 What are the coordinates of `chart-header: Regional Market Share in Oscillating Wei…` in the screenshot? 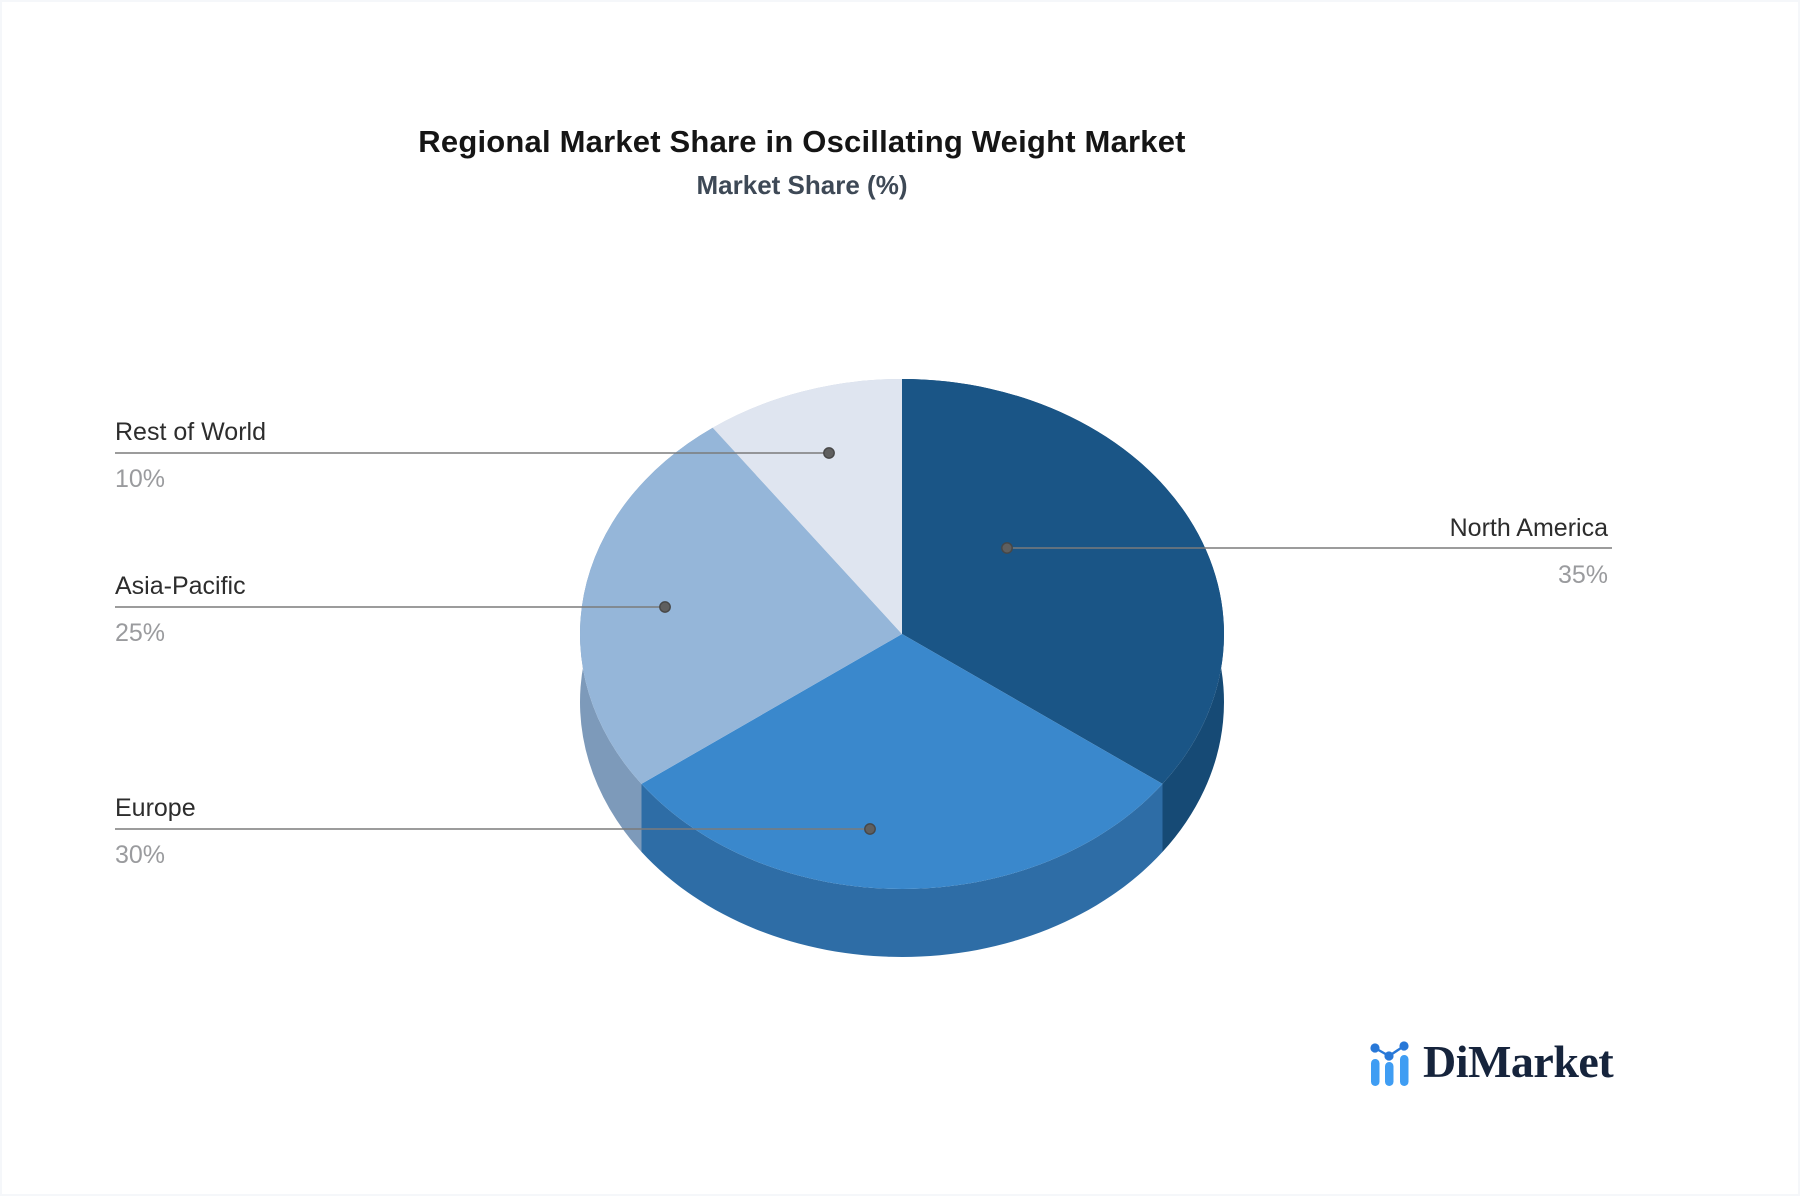 It's located at (802, 161).